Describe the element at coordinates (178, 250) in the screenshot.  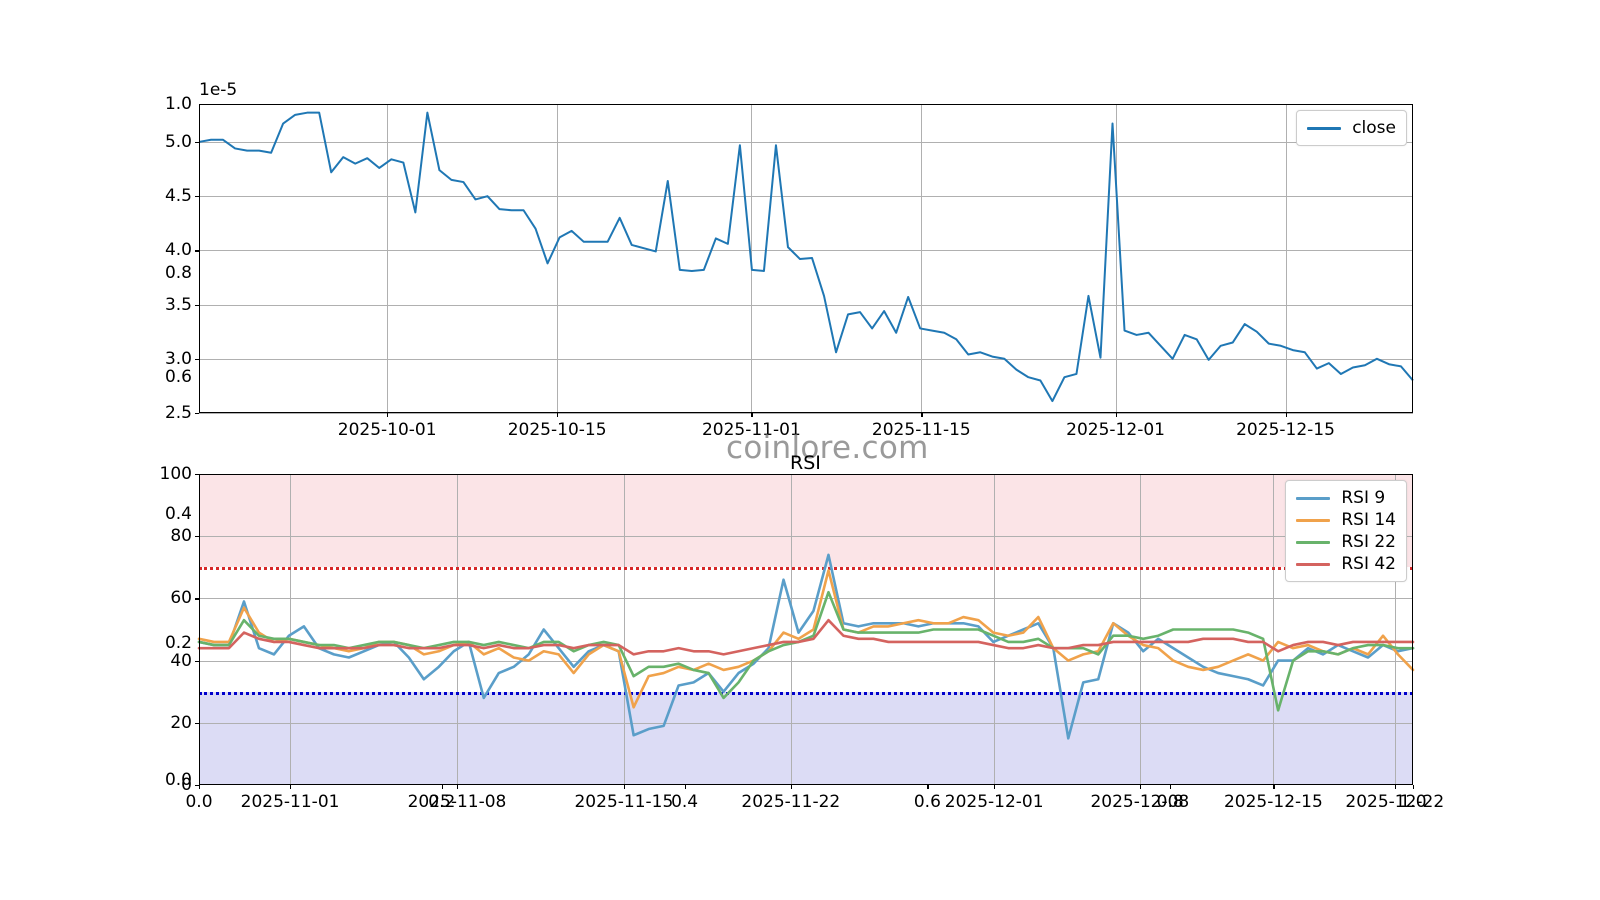
I see `y-tick-label: 4.0` at that location.